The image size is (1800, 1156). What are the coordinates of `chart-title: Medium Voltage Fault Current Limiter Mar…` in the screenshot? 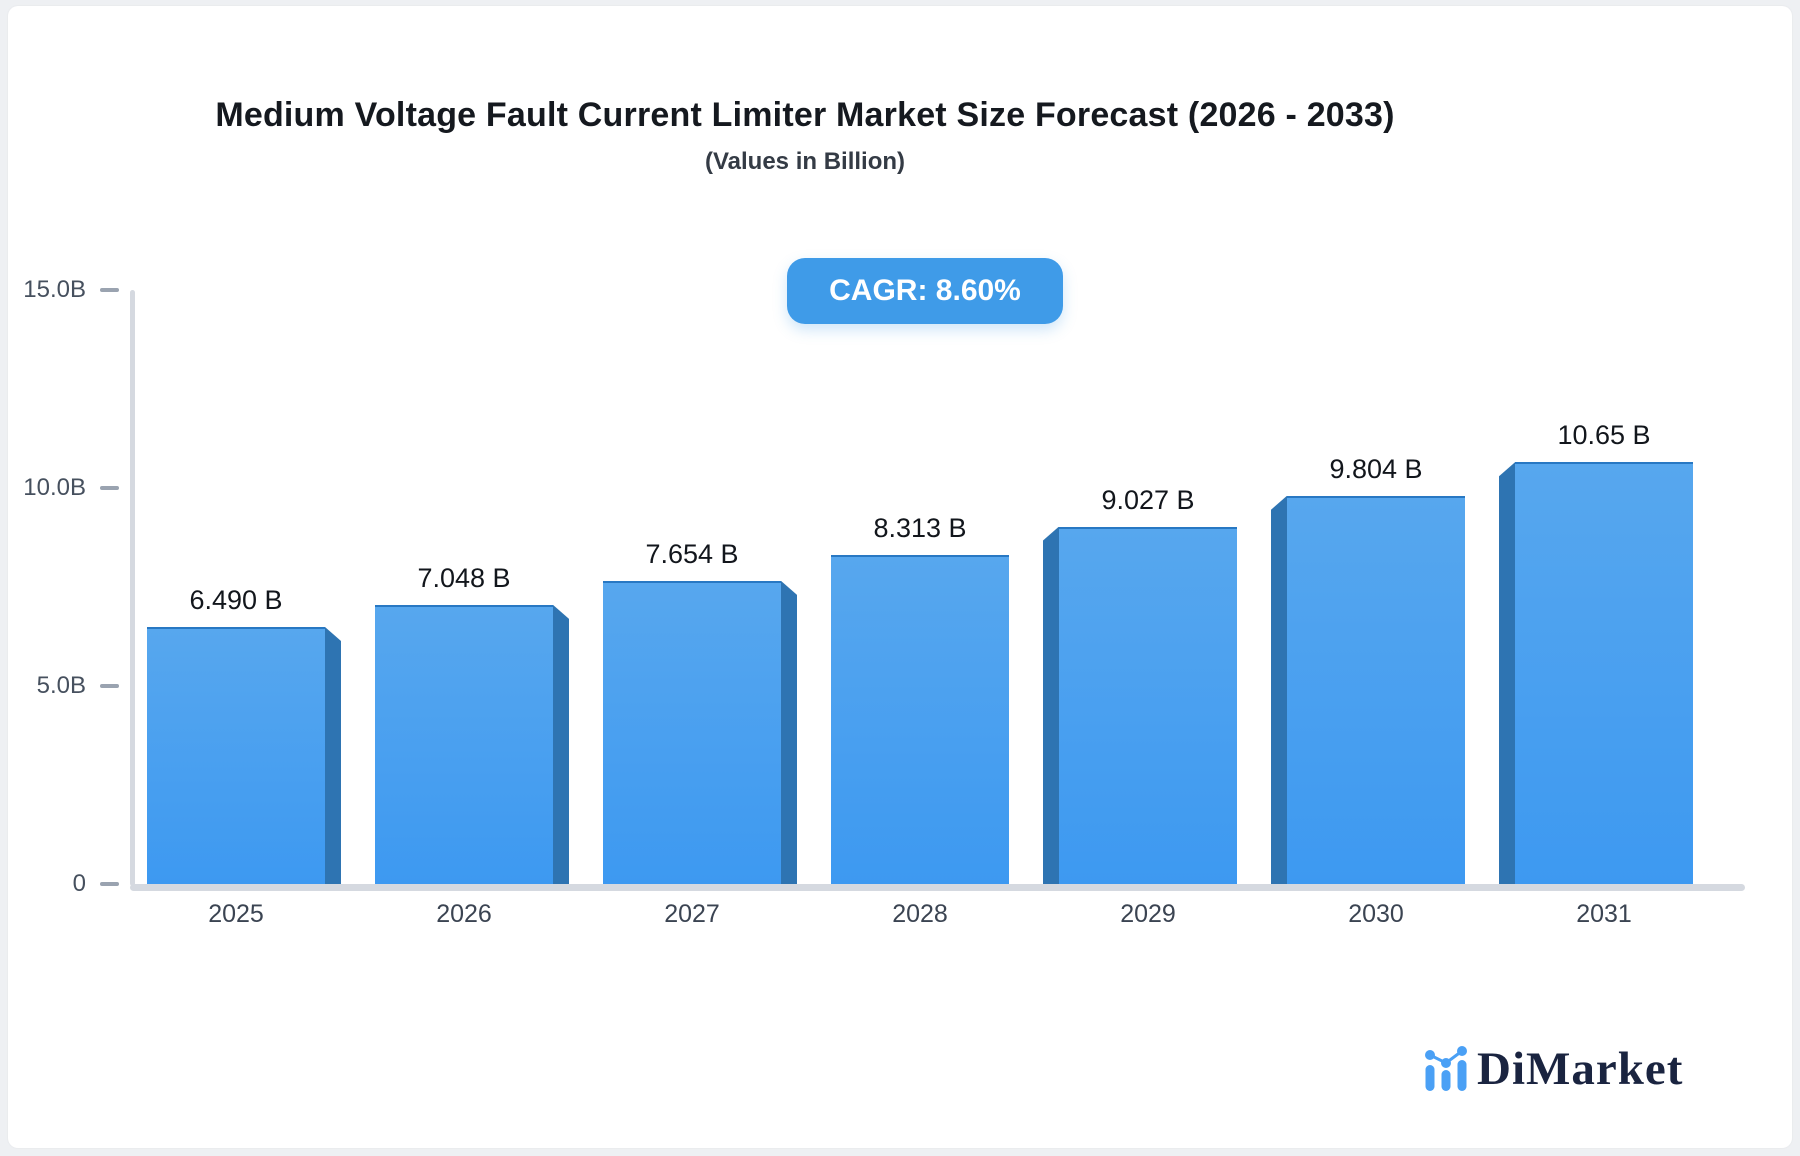 It's located at (805, 115).